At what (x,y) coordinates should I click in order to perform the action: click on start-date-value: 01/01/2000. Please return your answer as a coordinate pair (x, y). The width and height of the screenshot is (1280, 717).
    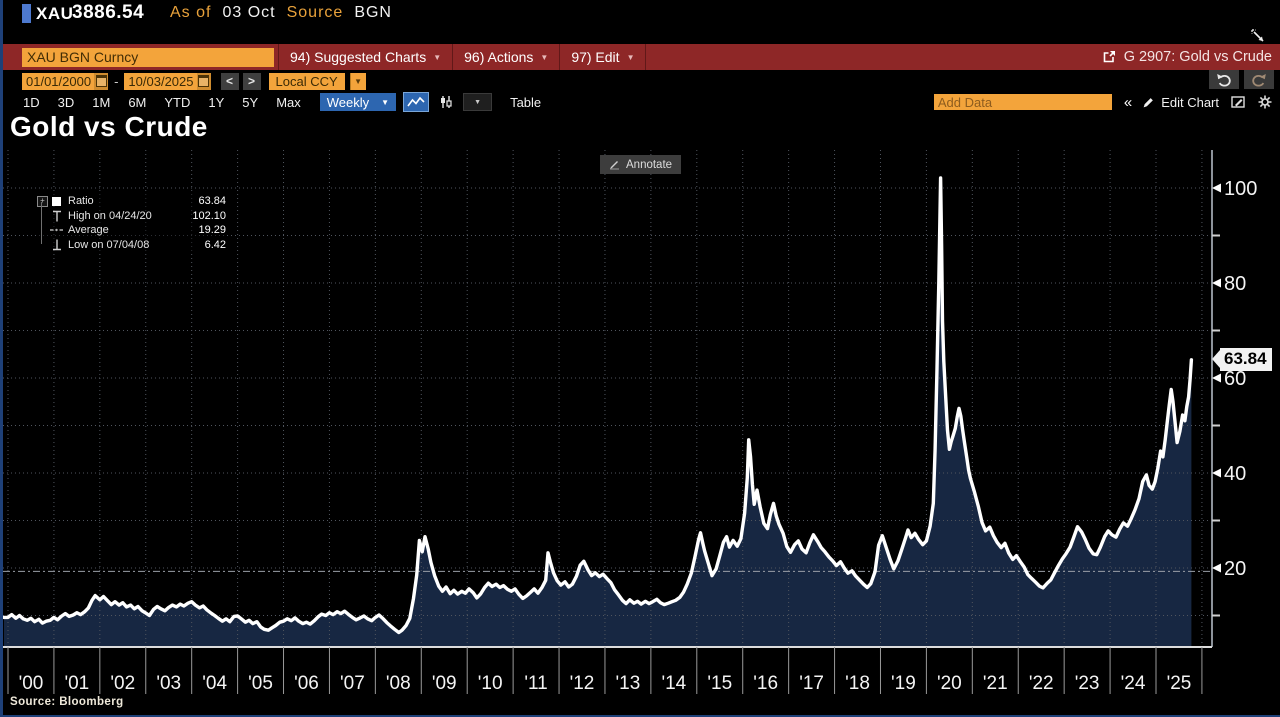
    Looking at the image, I should click on (59, 81).